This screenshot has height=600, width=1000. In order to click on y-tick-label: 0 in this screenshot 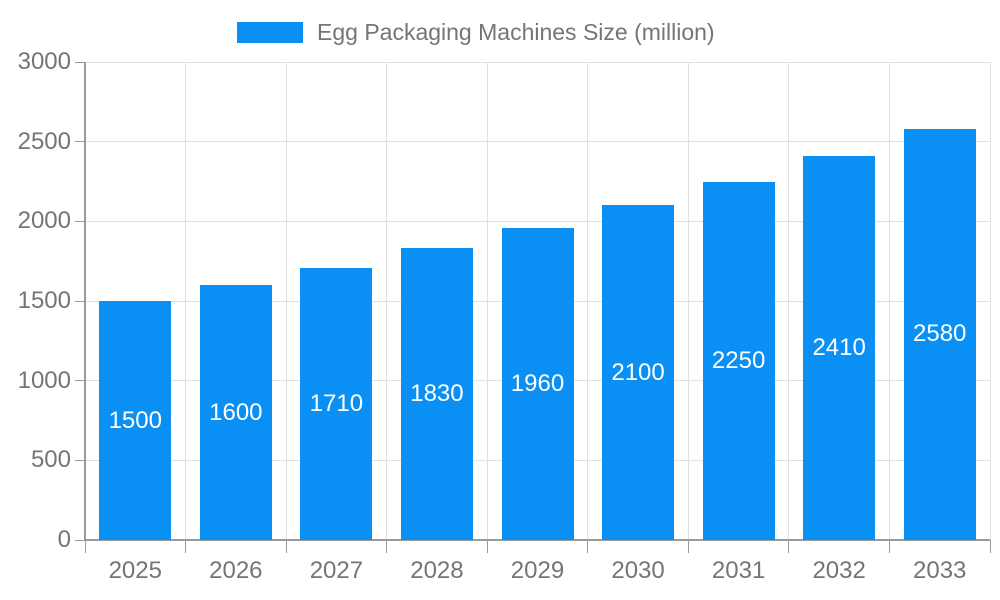, I will do `click(64, 539)`.